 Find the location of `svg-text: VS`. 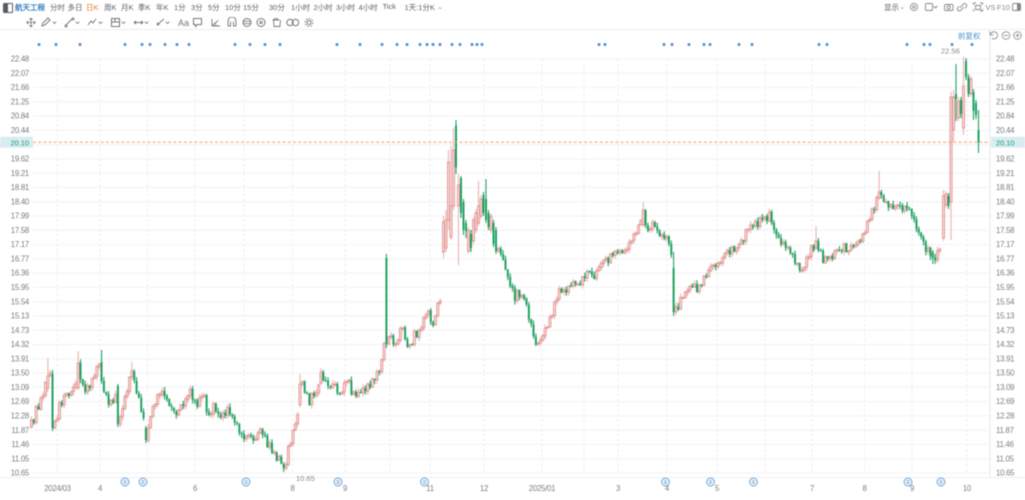

svg-text: VS is located at coordinates (991, 7).